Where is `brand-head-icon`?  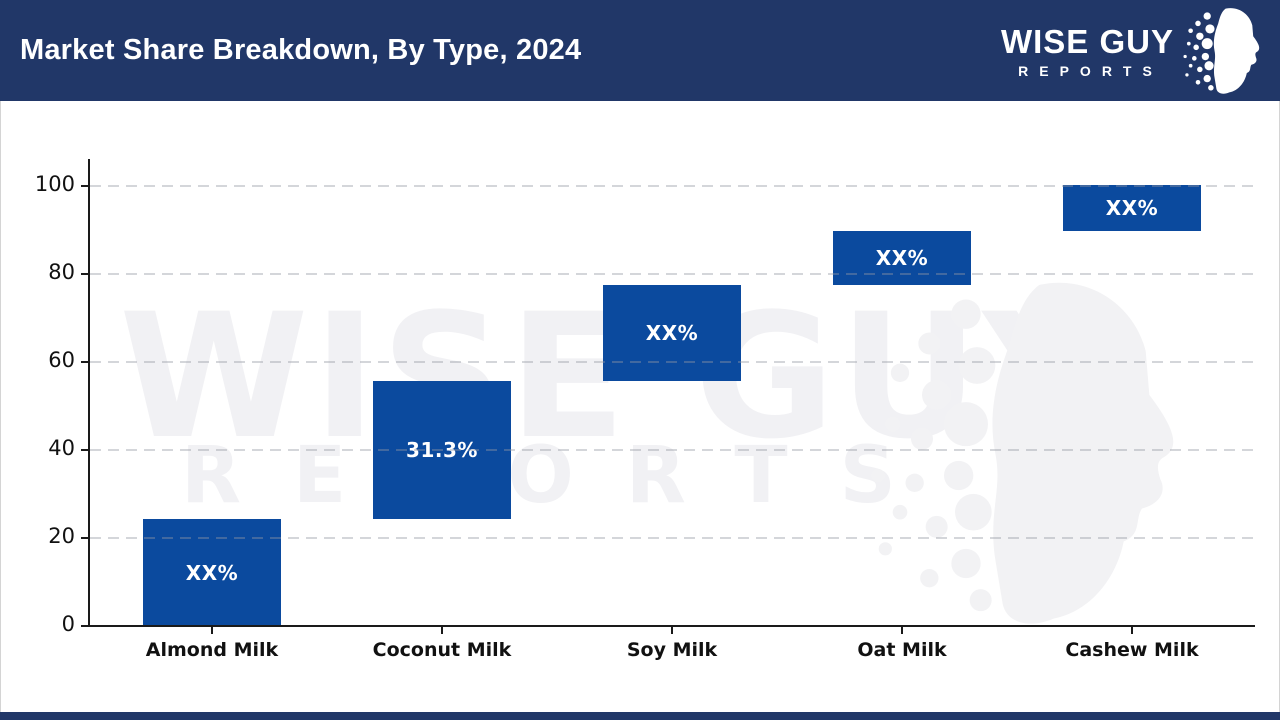
brand-head-icon is located at coordinates (1221, 50).